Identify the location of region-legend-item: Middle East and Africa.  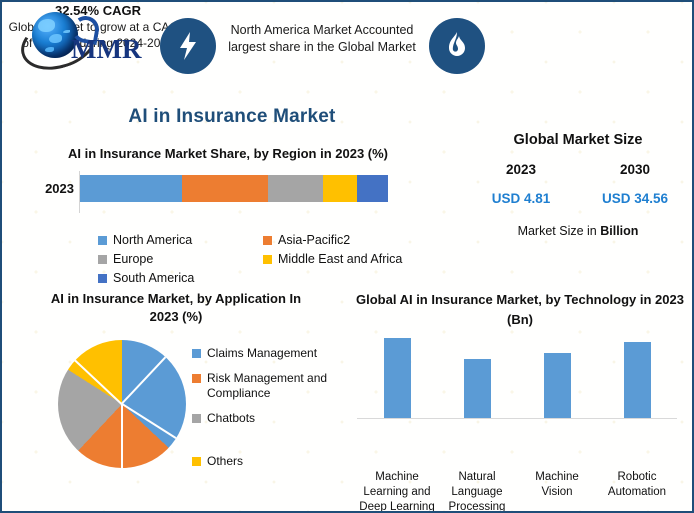
(345, 259).